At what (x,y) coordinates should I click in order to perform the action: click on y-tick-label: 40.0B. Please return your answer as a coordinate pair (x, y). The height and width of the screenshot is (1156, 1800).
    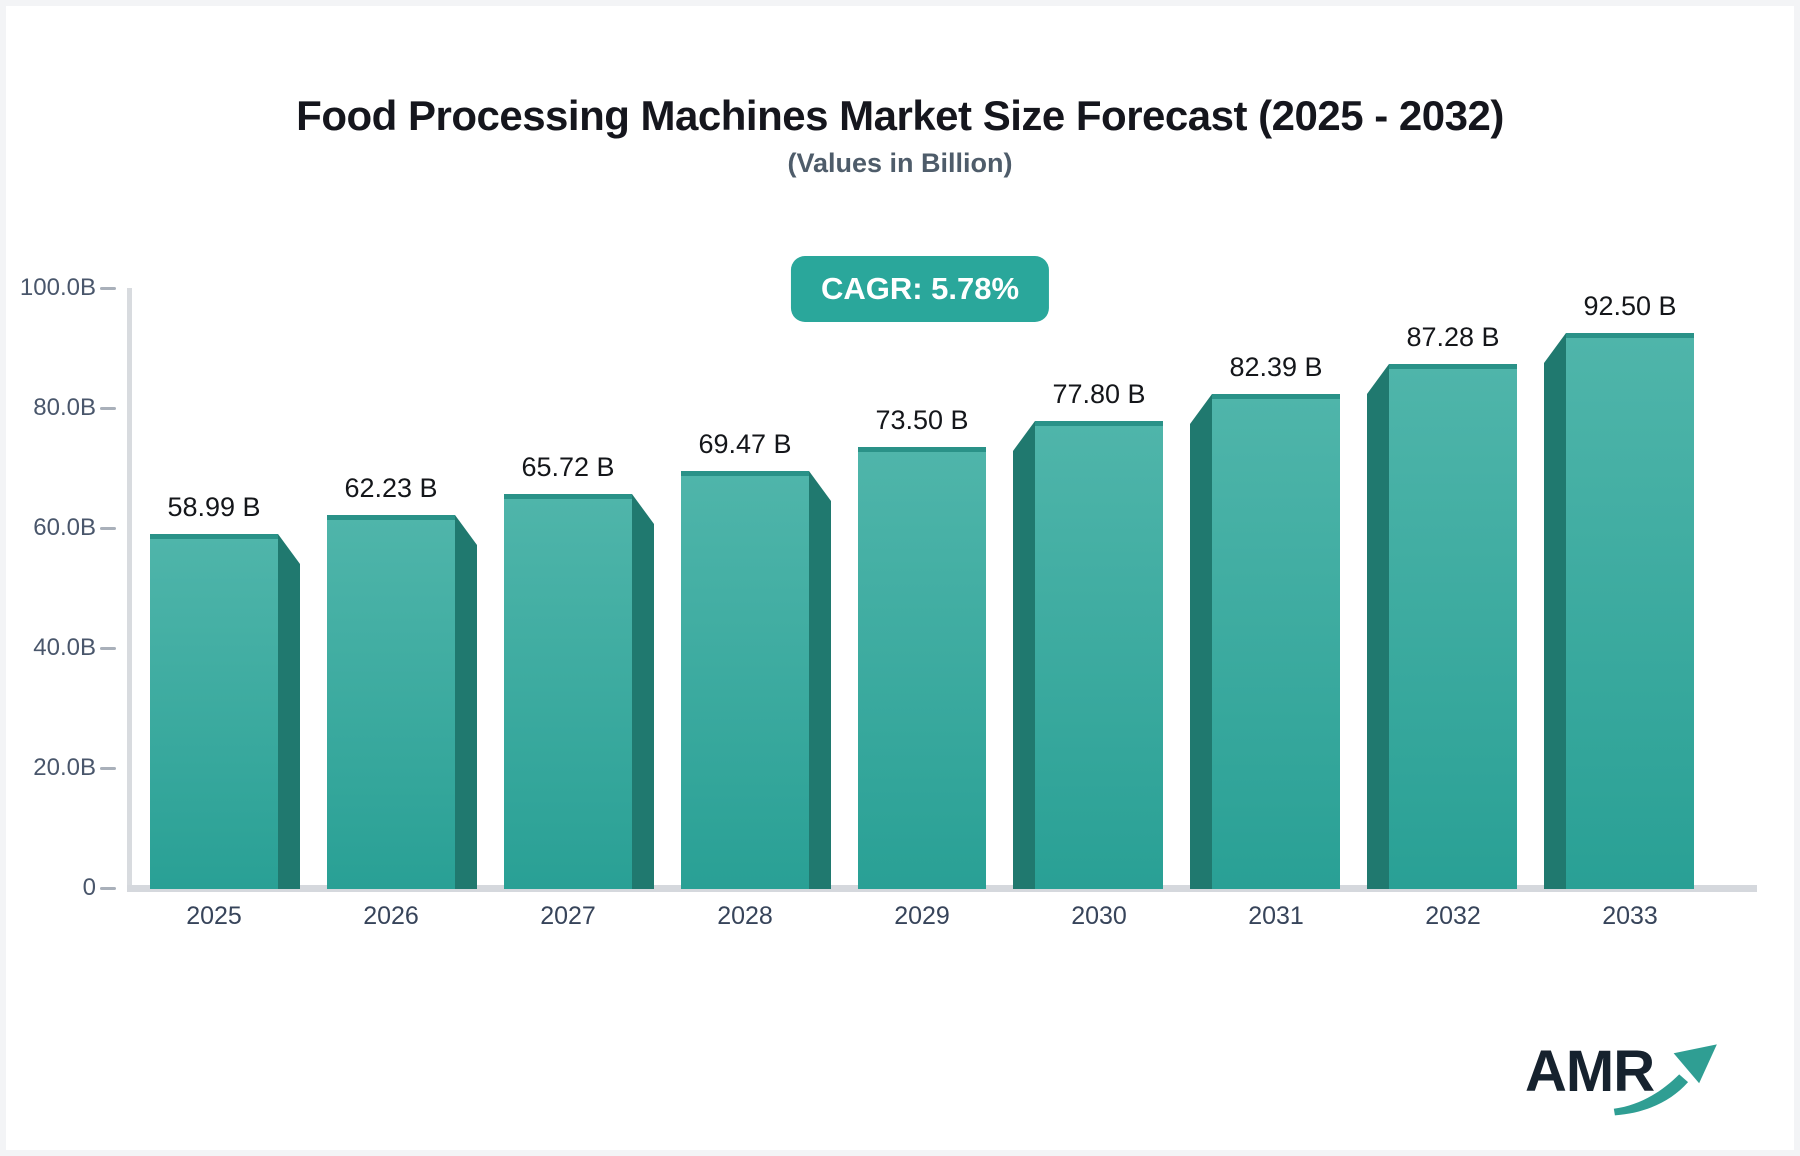
    Looking at the image, I should click on (64, 647).